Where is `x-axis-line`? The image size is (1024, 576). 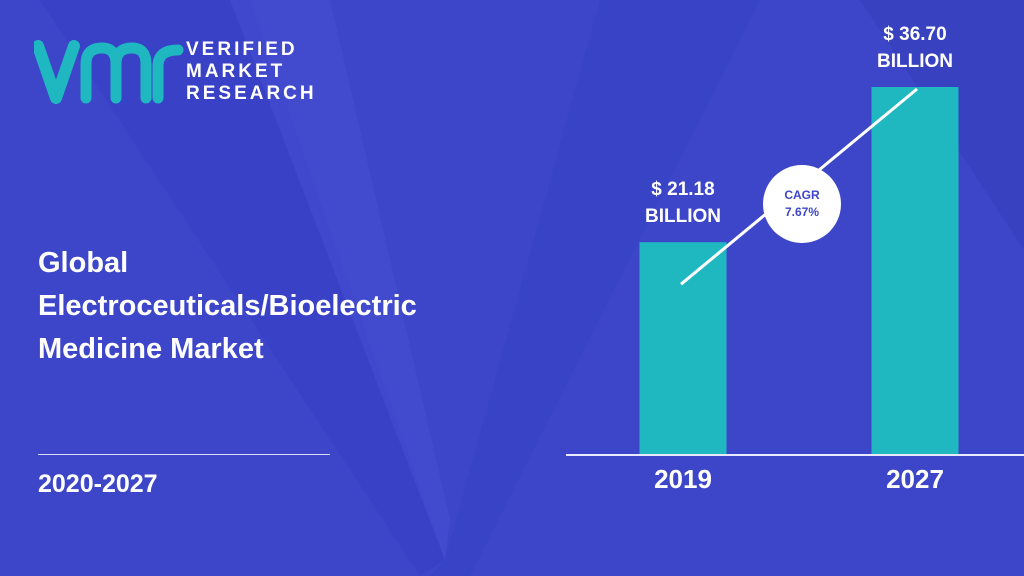 x-axis-line is located at coordinates (795, 455).